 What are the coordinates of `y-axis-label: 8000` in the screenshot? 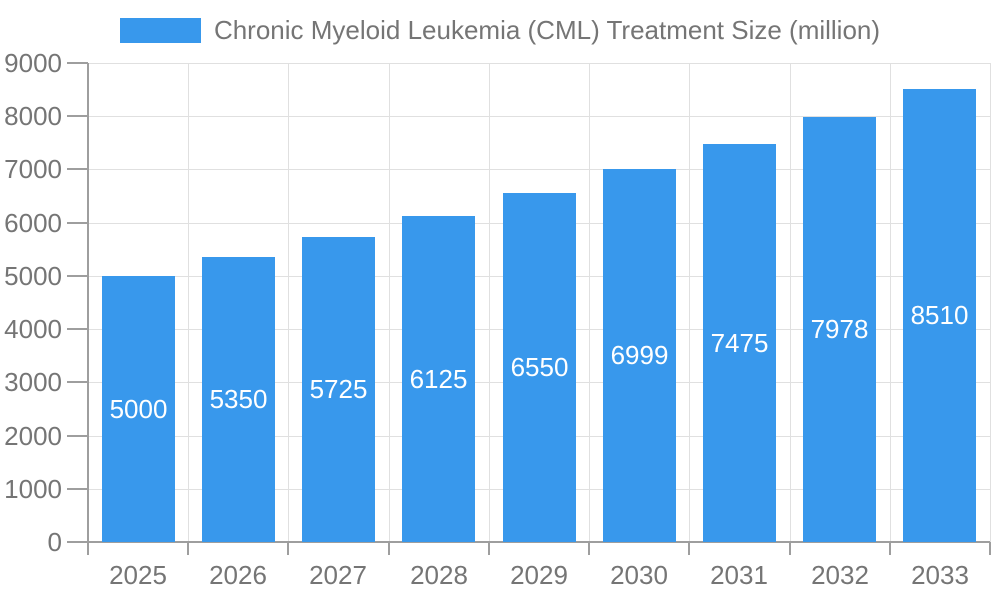 It's located at (33, 116).